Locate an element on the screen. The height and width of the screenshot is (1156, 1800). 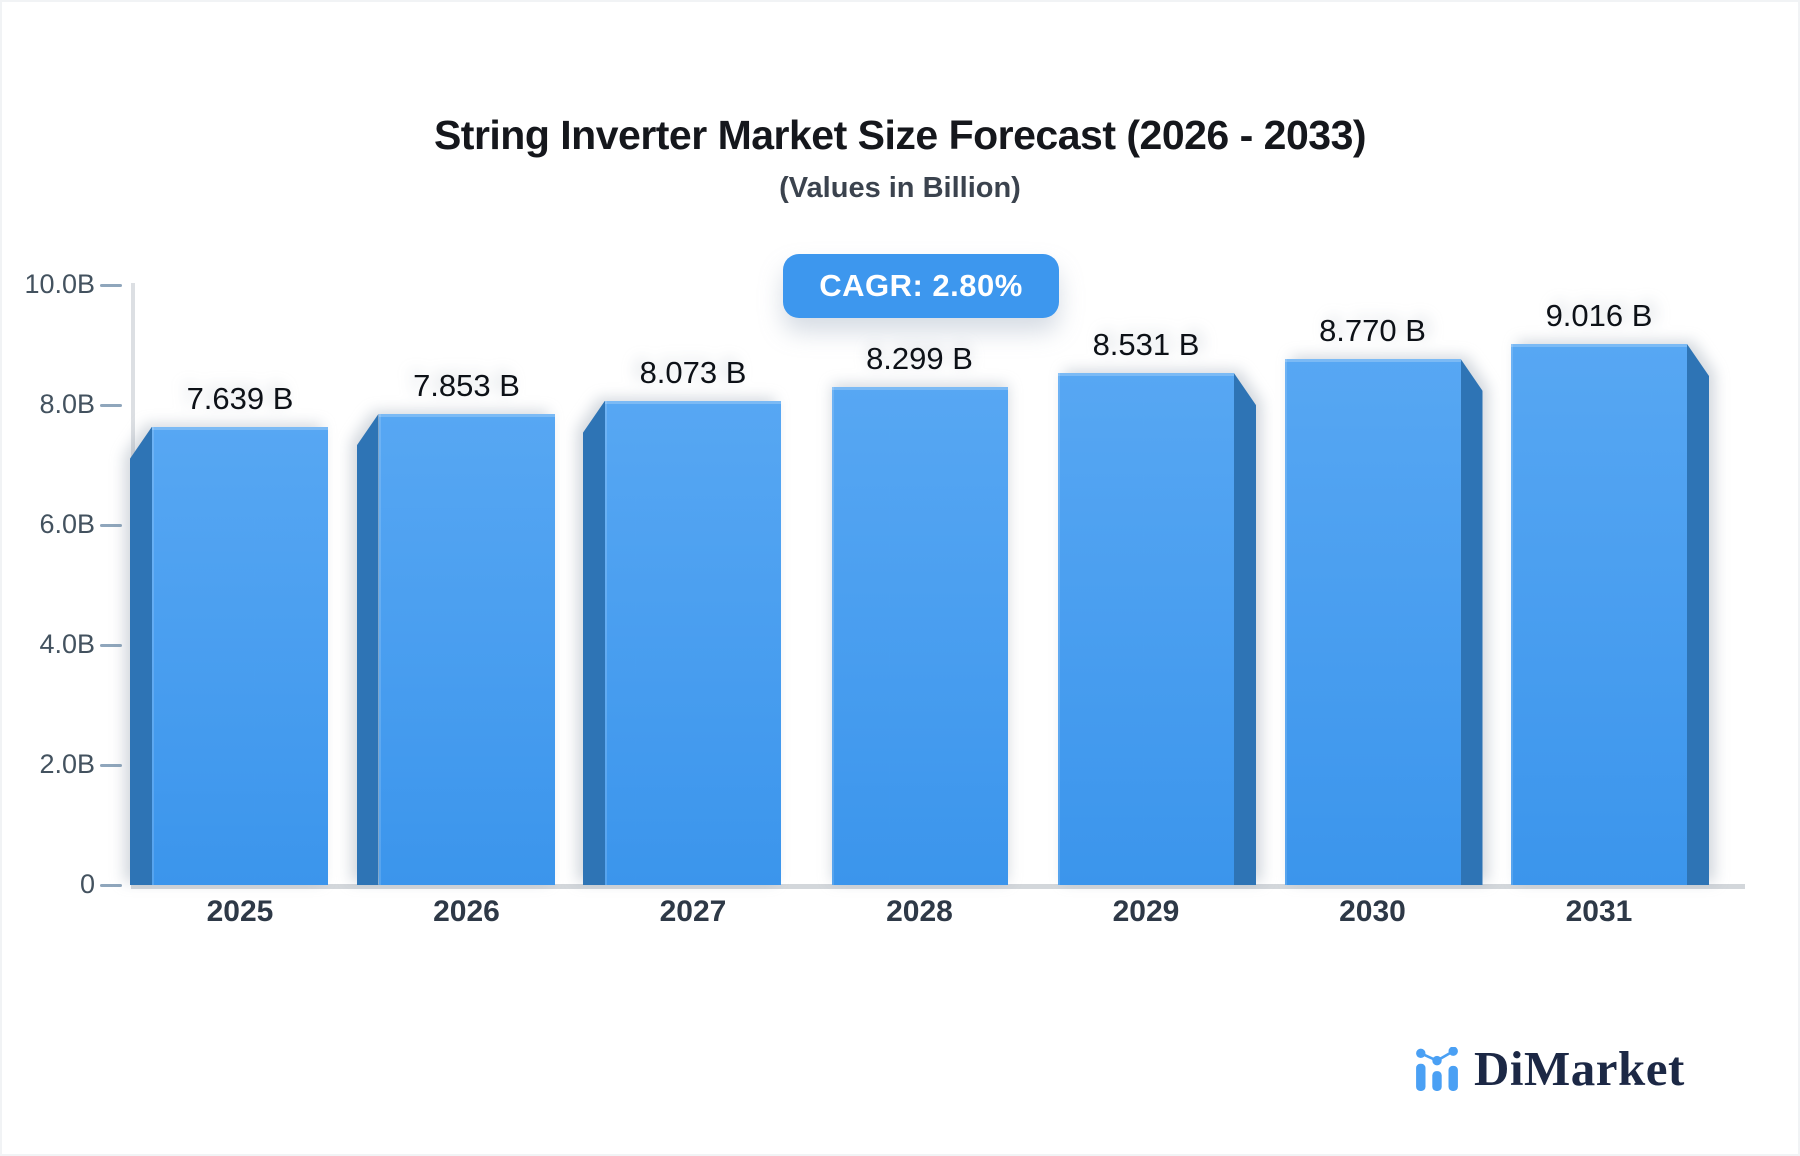
x-axis-label-2030: 2030 is located at coordinates (1372, 911).